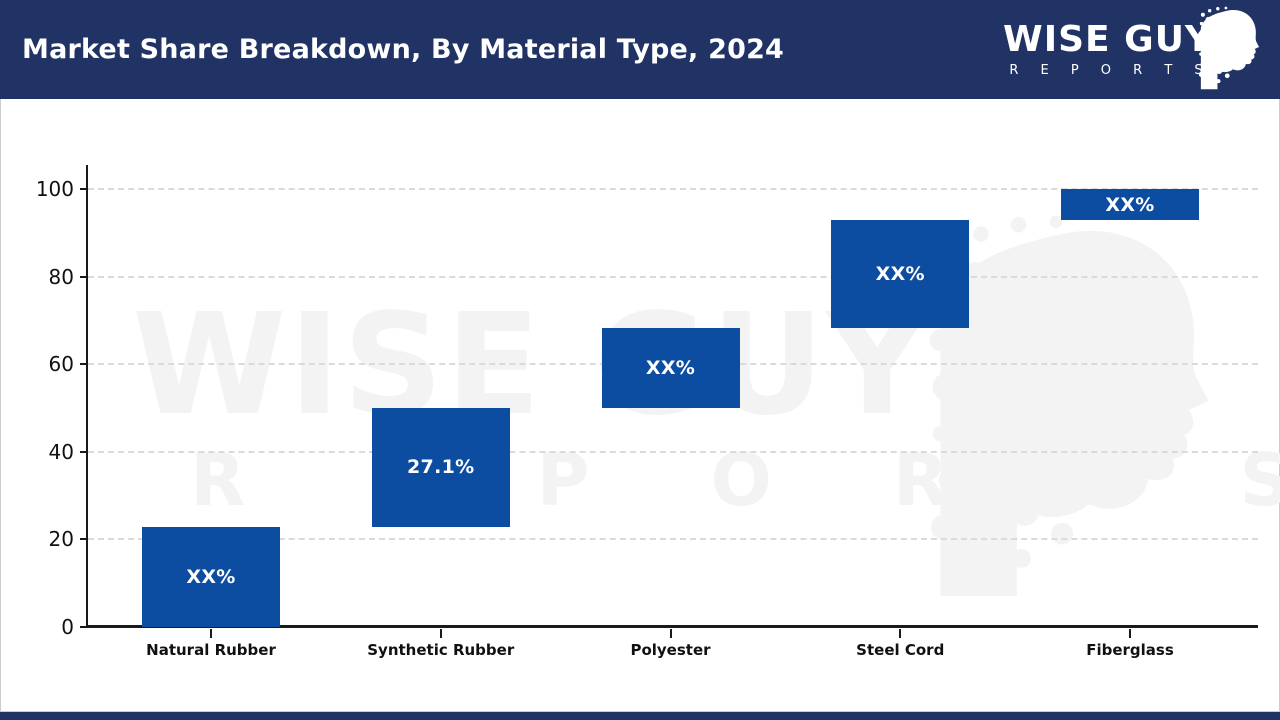 This screenshot has width=1280, height=720. I want to click on bar: 27.1%, so click(440, 467).